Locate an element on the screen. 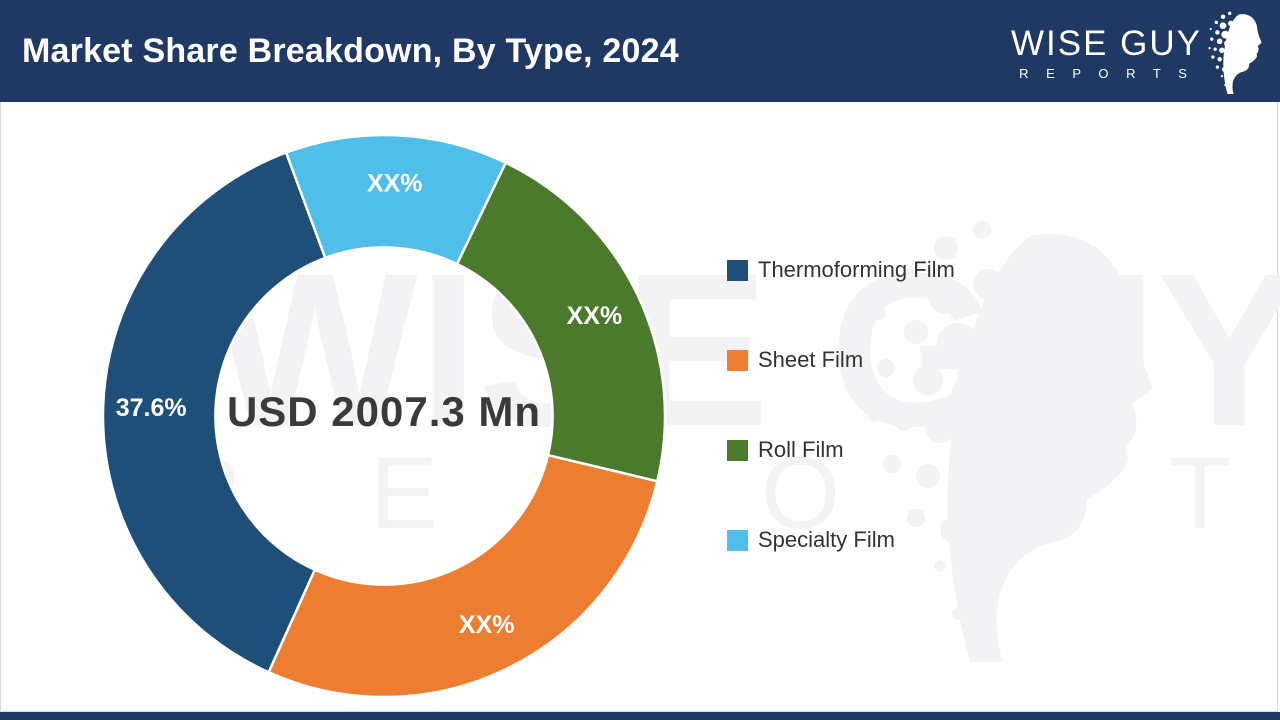 This screenshot has width=1280, height=720. legend-label: Roll Film is located at coordinates (801, 449).